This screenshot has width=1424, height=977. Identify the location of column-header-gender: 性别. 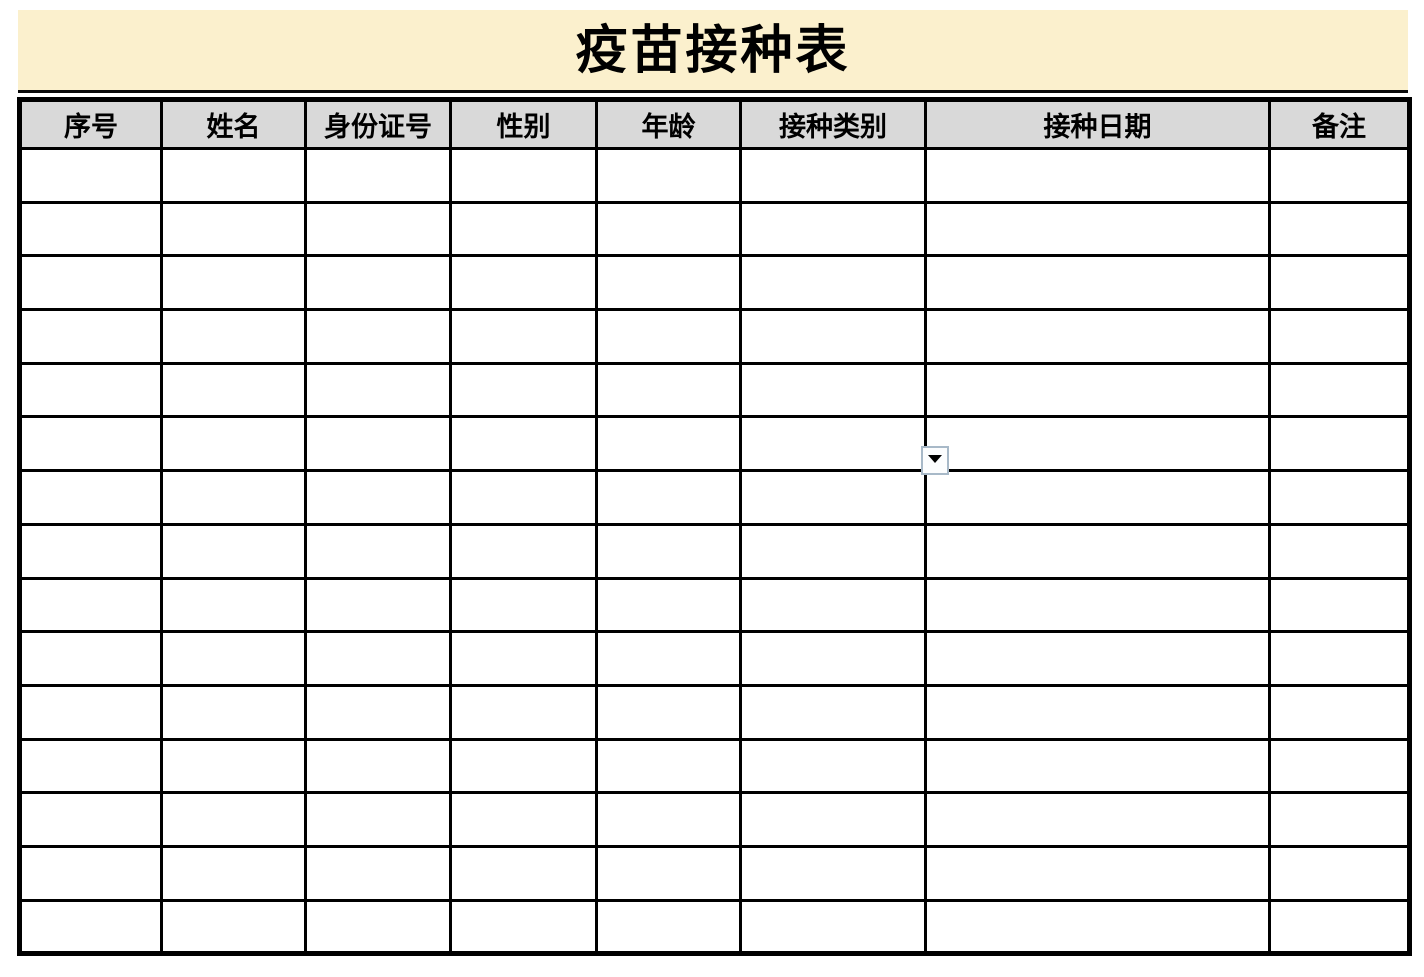
(523, 124).